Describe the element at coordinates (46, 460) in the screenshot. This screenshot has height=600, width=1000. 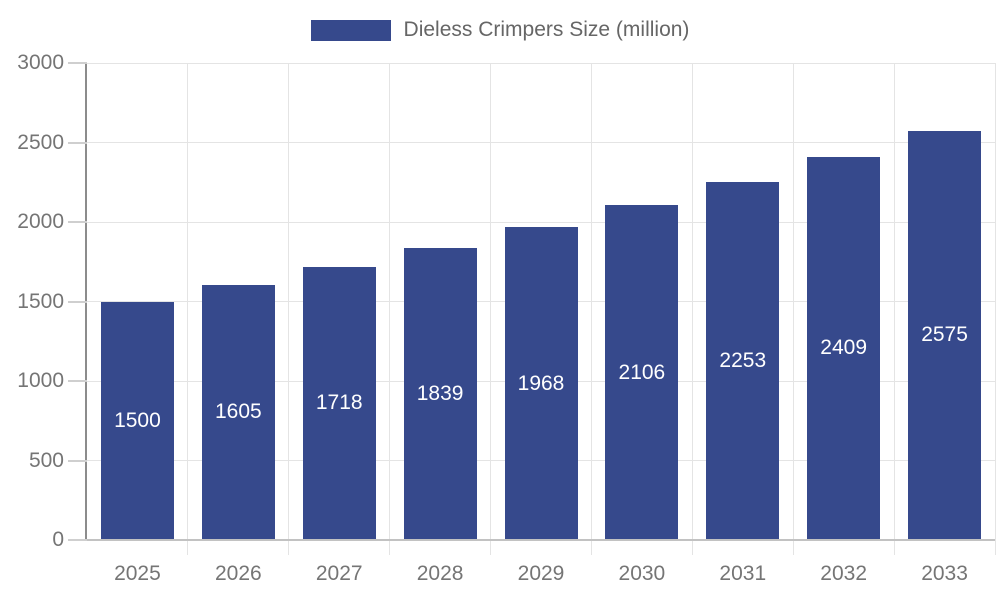
I see `y-tick-label: 500` at that location.